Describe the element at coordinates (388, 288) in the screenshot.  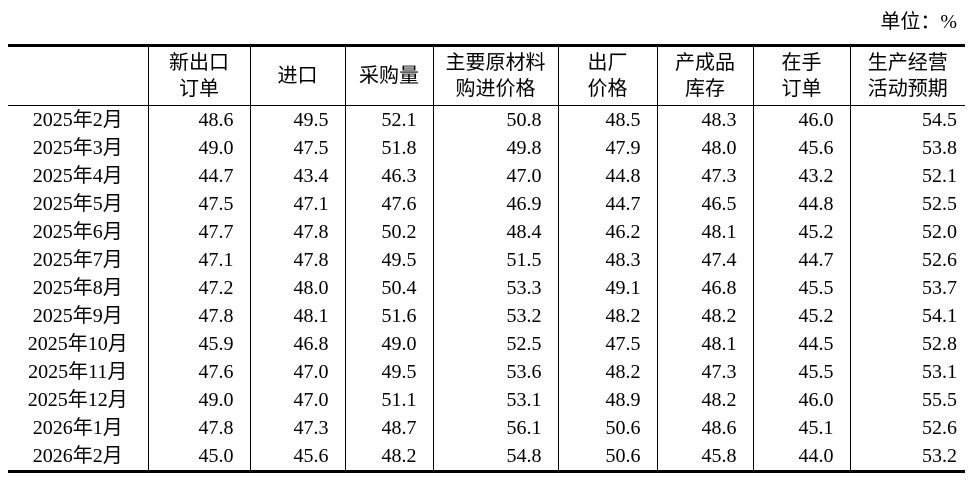
I see `value-cell: 50.4` at that location.